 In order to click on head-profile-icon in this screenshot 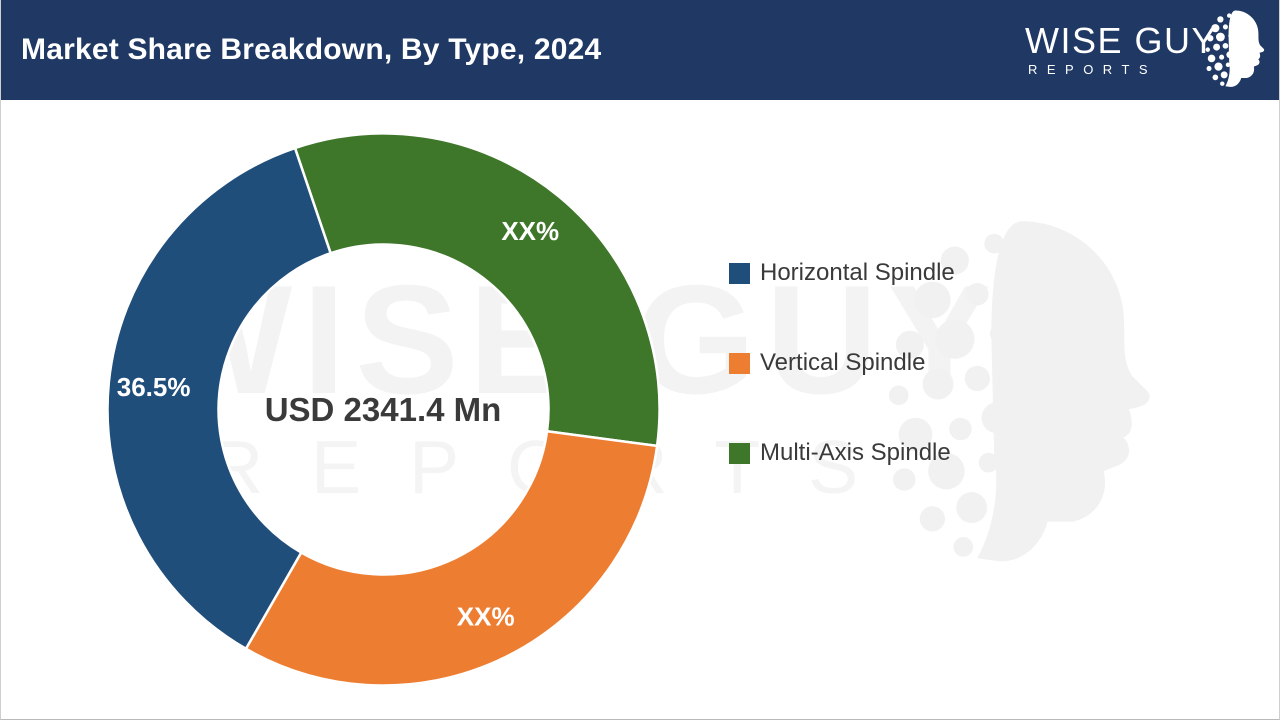, I will do `click(1233, 49)`.